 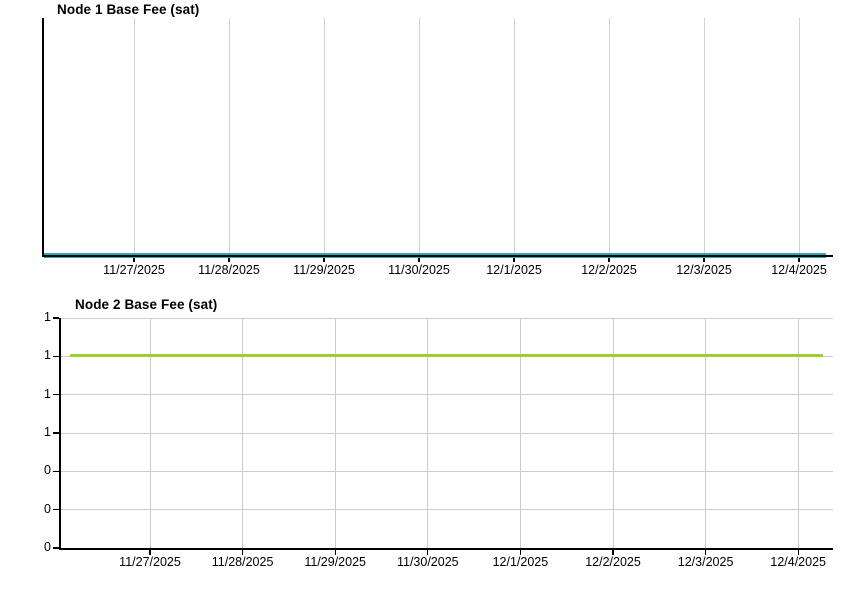 I want to click on node2-chart-title: Node 2 Base Fee (sat), so click(x=146, y=304).